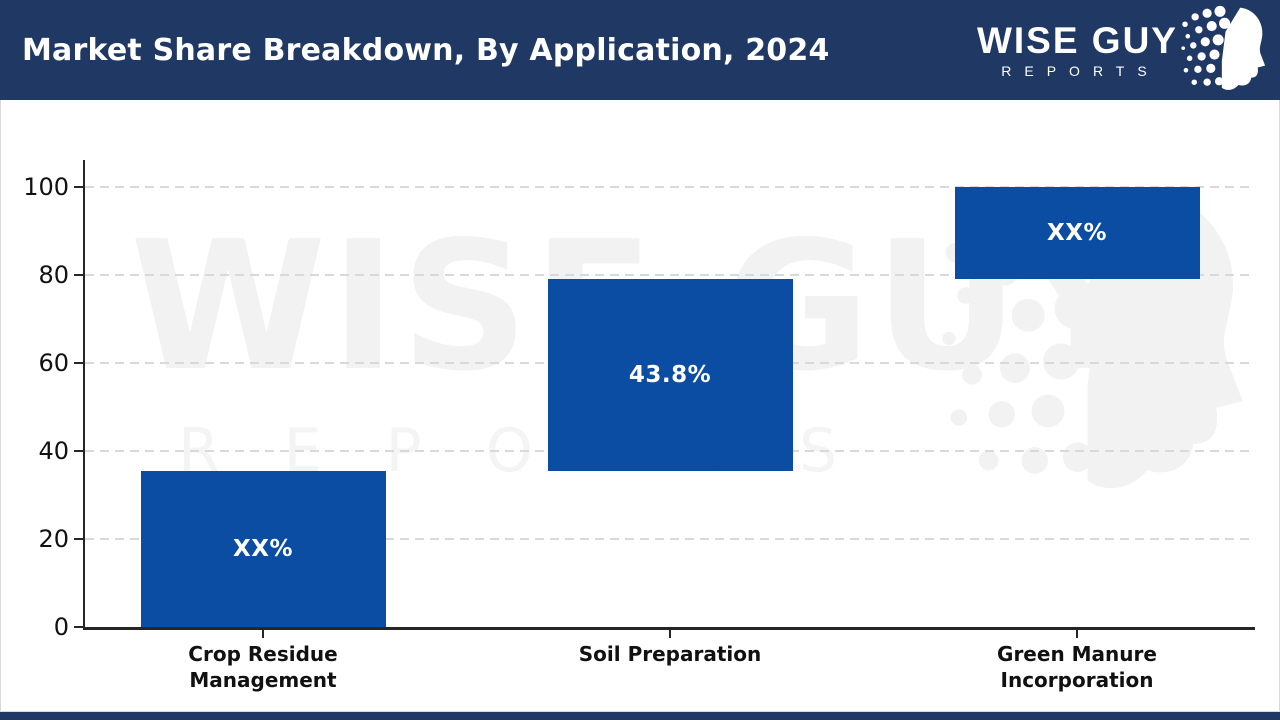 The width and height of the screenshot is (1280, 720). What do you see at coordinates (669, 628) in the screenshot?
I see `x-axis-line` at bounding box center [669, 628].